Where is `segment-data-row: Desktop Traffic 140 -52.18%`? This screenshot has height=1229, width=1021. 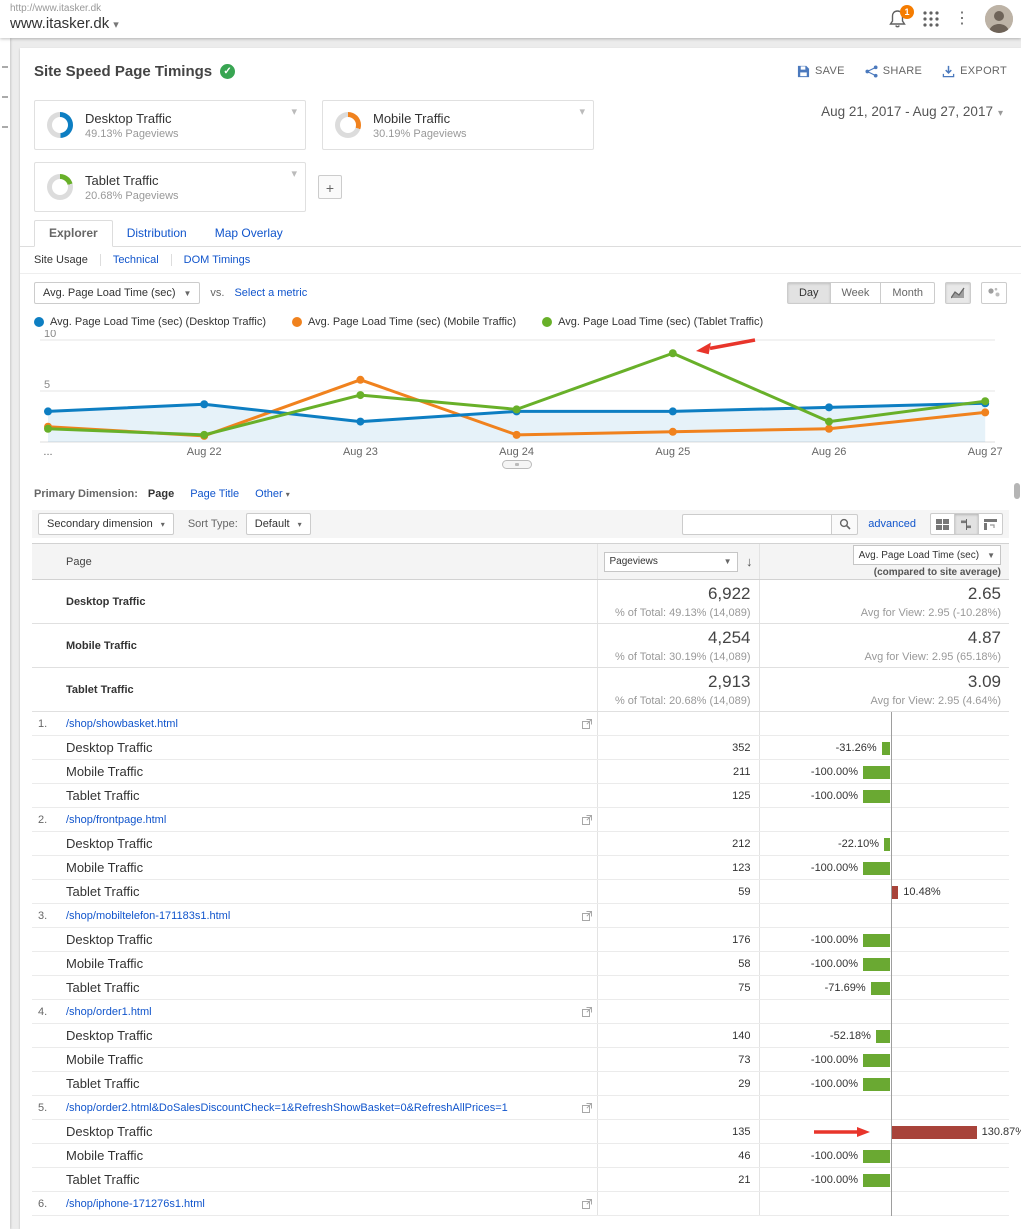 segment-data-row: Desktop Traffic 140 -52.18% is located at coordinates (520, 1035).